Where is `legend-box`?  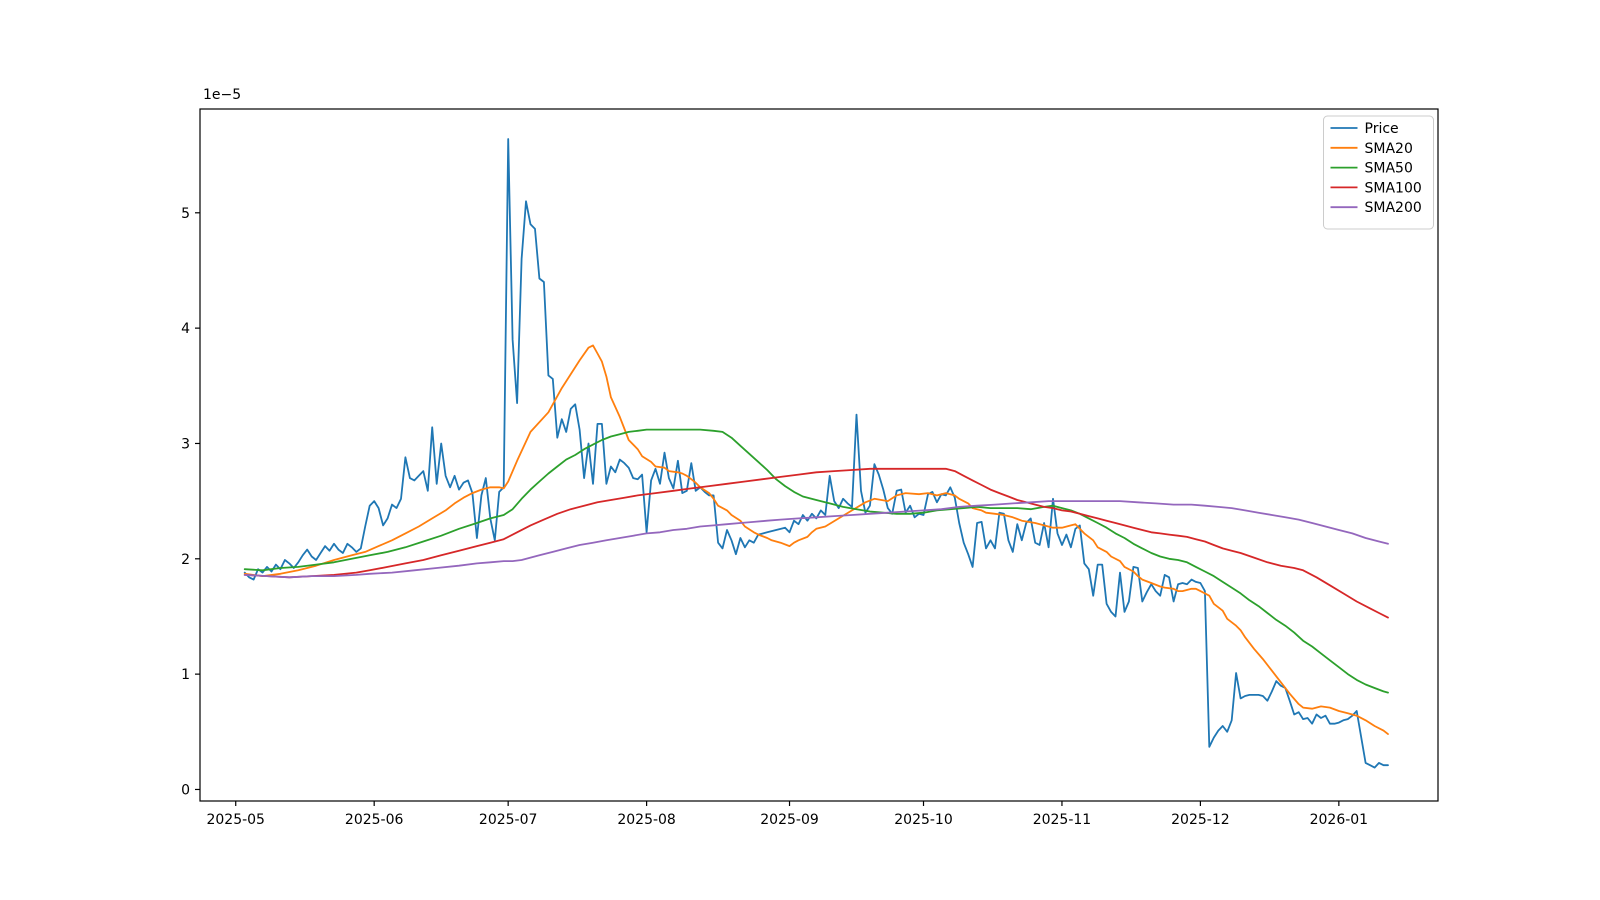 legend-box is located at coordinates (1378, 172).